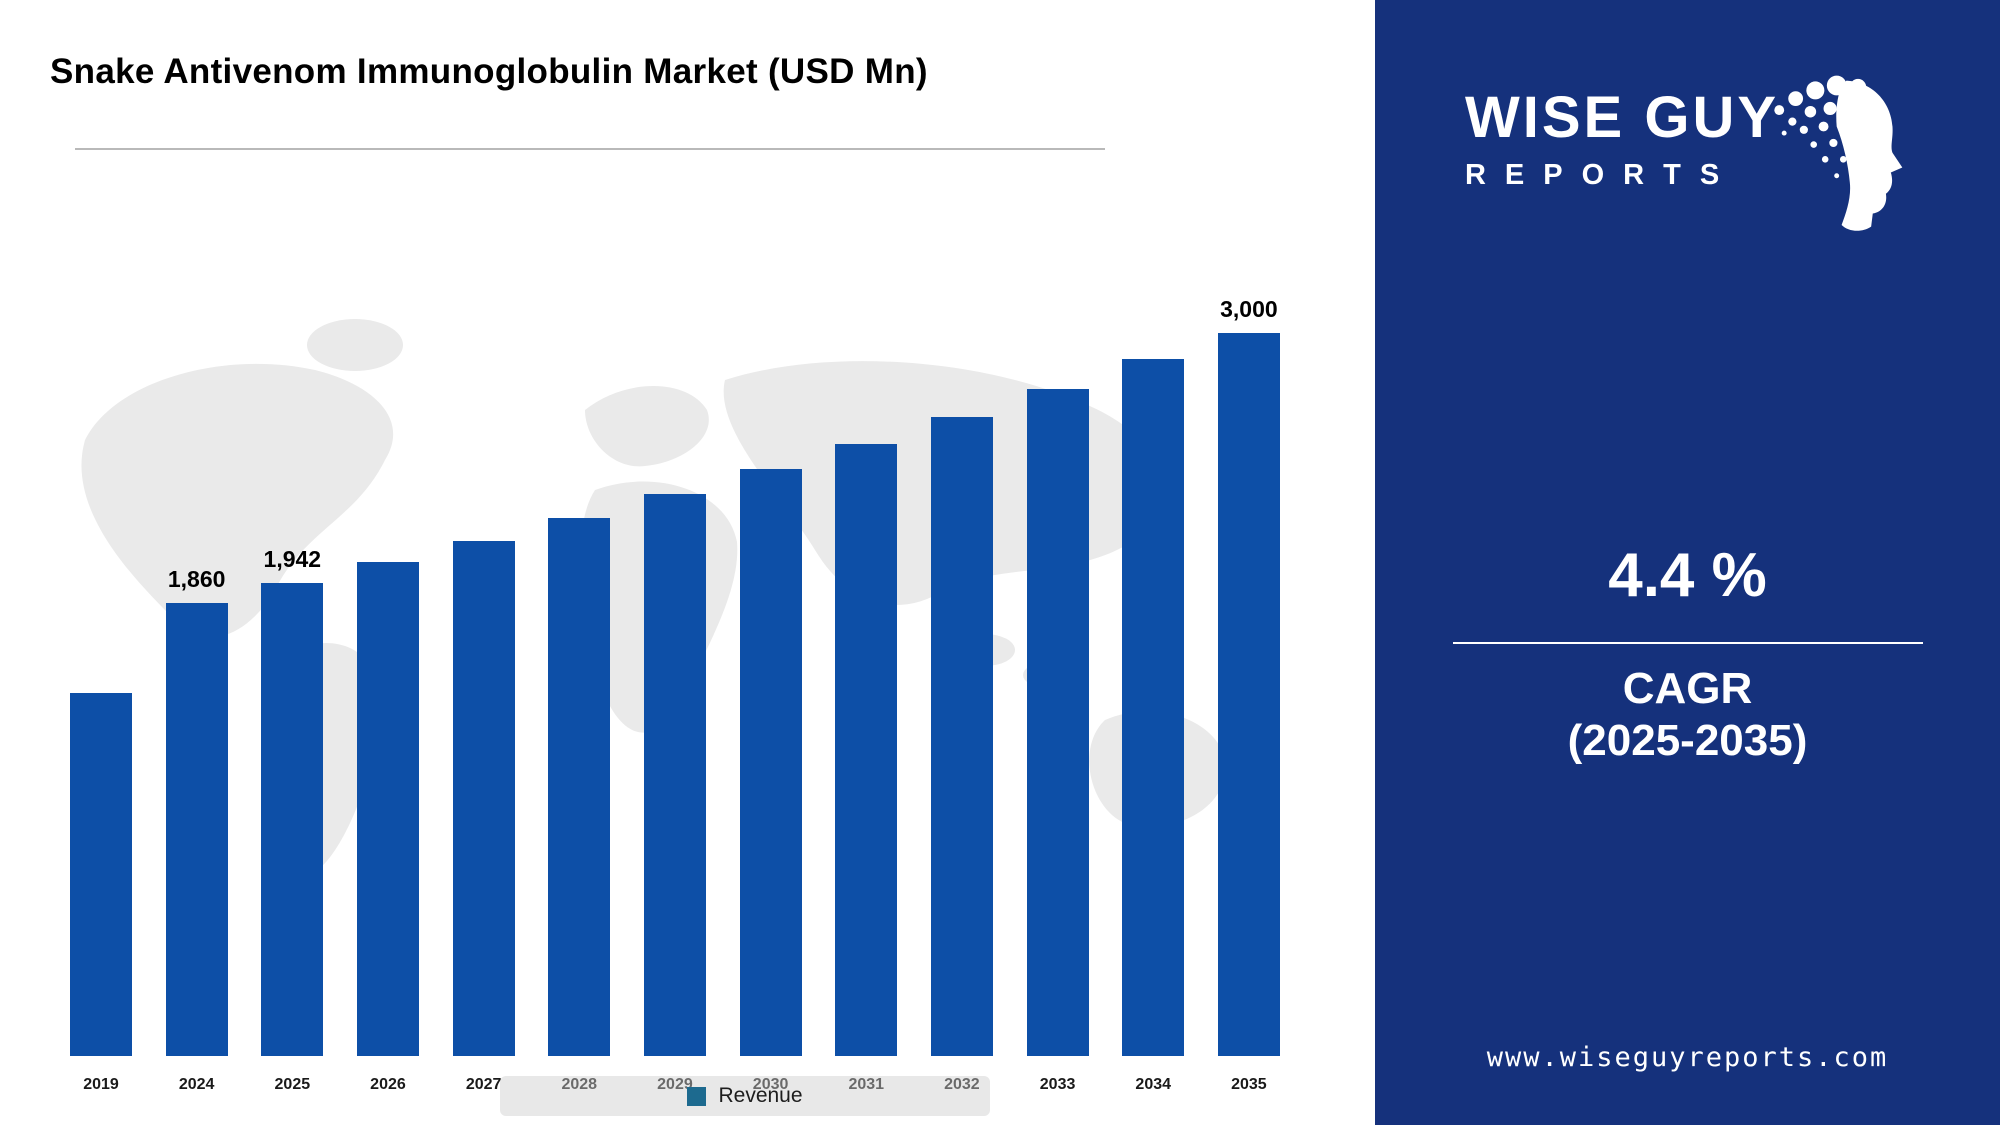  Describe the element at coordinates (1249, 309) in the screenshot. I see `bar-value-label: 3,000` at that location.